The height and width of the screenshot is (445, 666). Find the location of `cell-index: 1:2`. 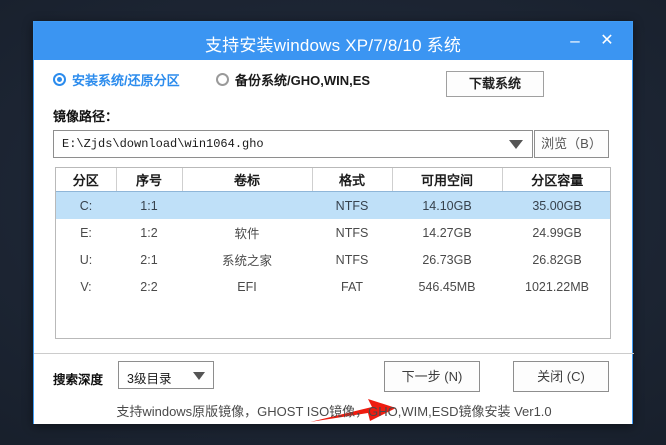

cell-index: 1:2 is located at coordinates (149, 232).